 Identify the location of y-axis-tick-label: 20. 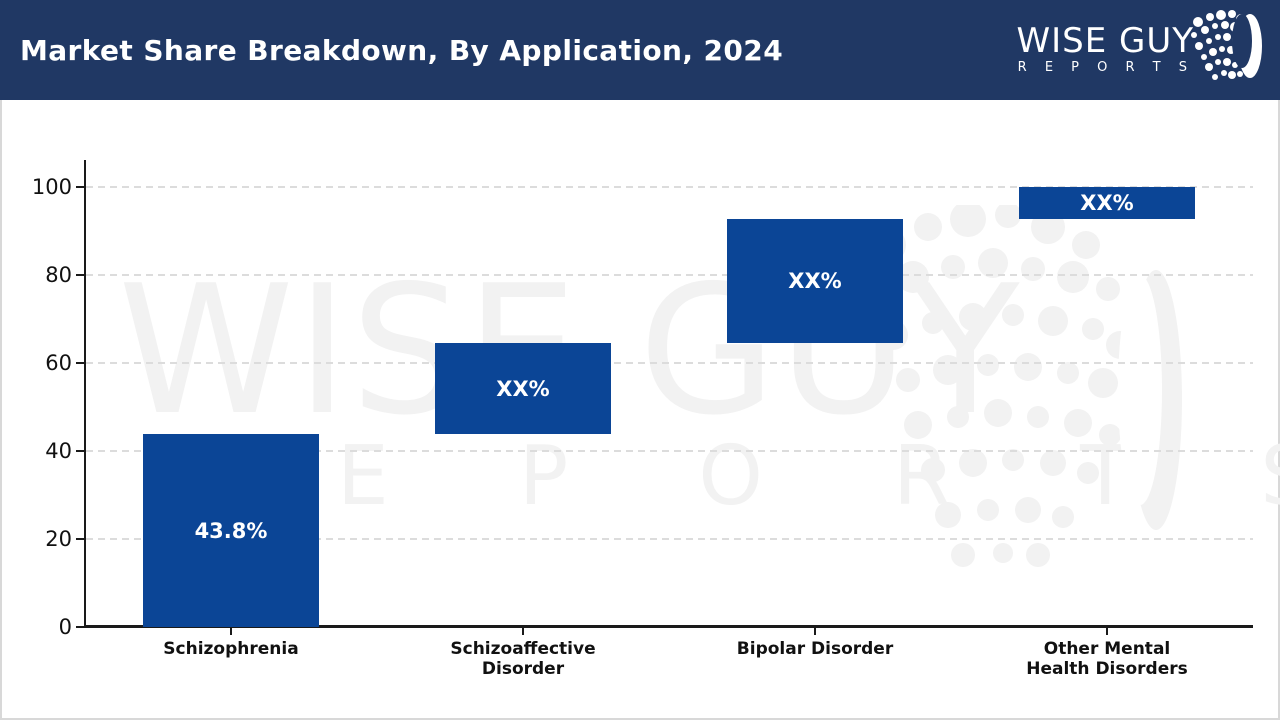
(58, 539).